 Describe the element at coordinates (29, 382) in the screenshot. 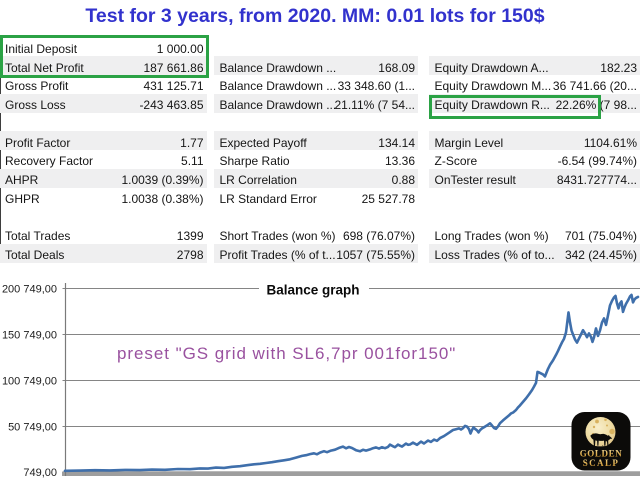

I see `svg-text: 100 749,00` at that location.